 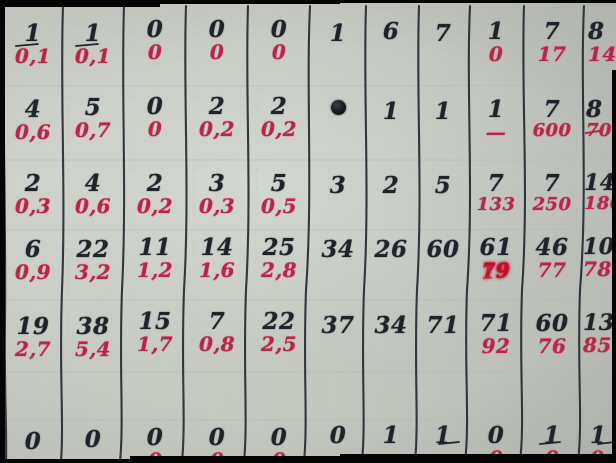 I want to click on cell-top-value: 14, so click(x=600, y=184).